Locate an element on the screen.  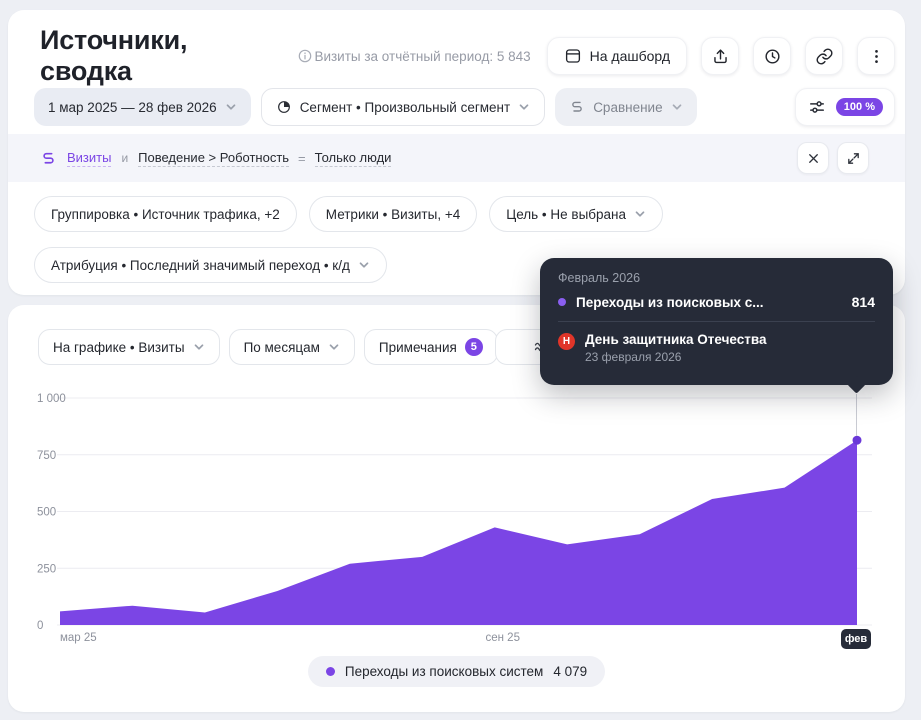
expand-icon is located at coordinates (853, 158).